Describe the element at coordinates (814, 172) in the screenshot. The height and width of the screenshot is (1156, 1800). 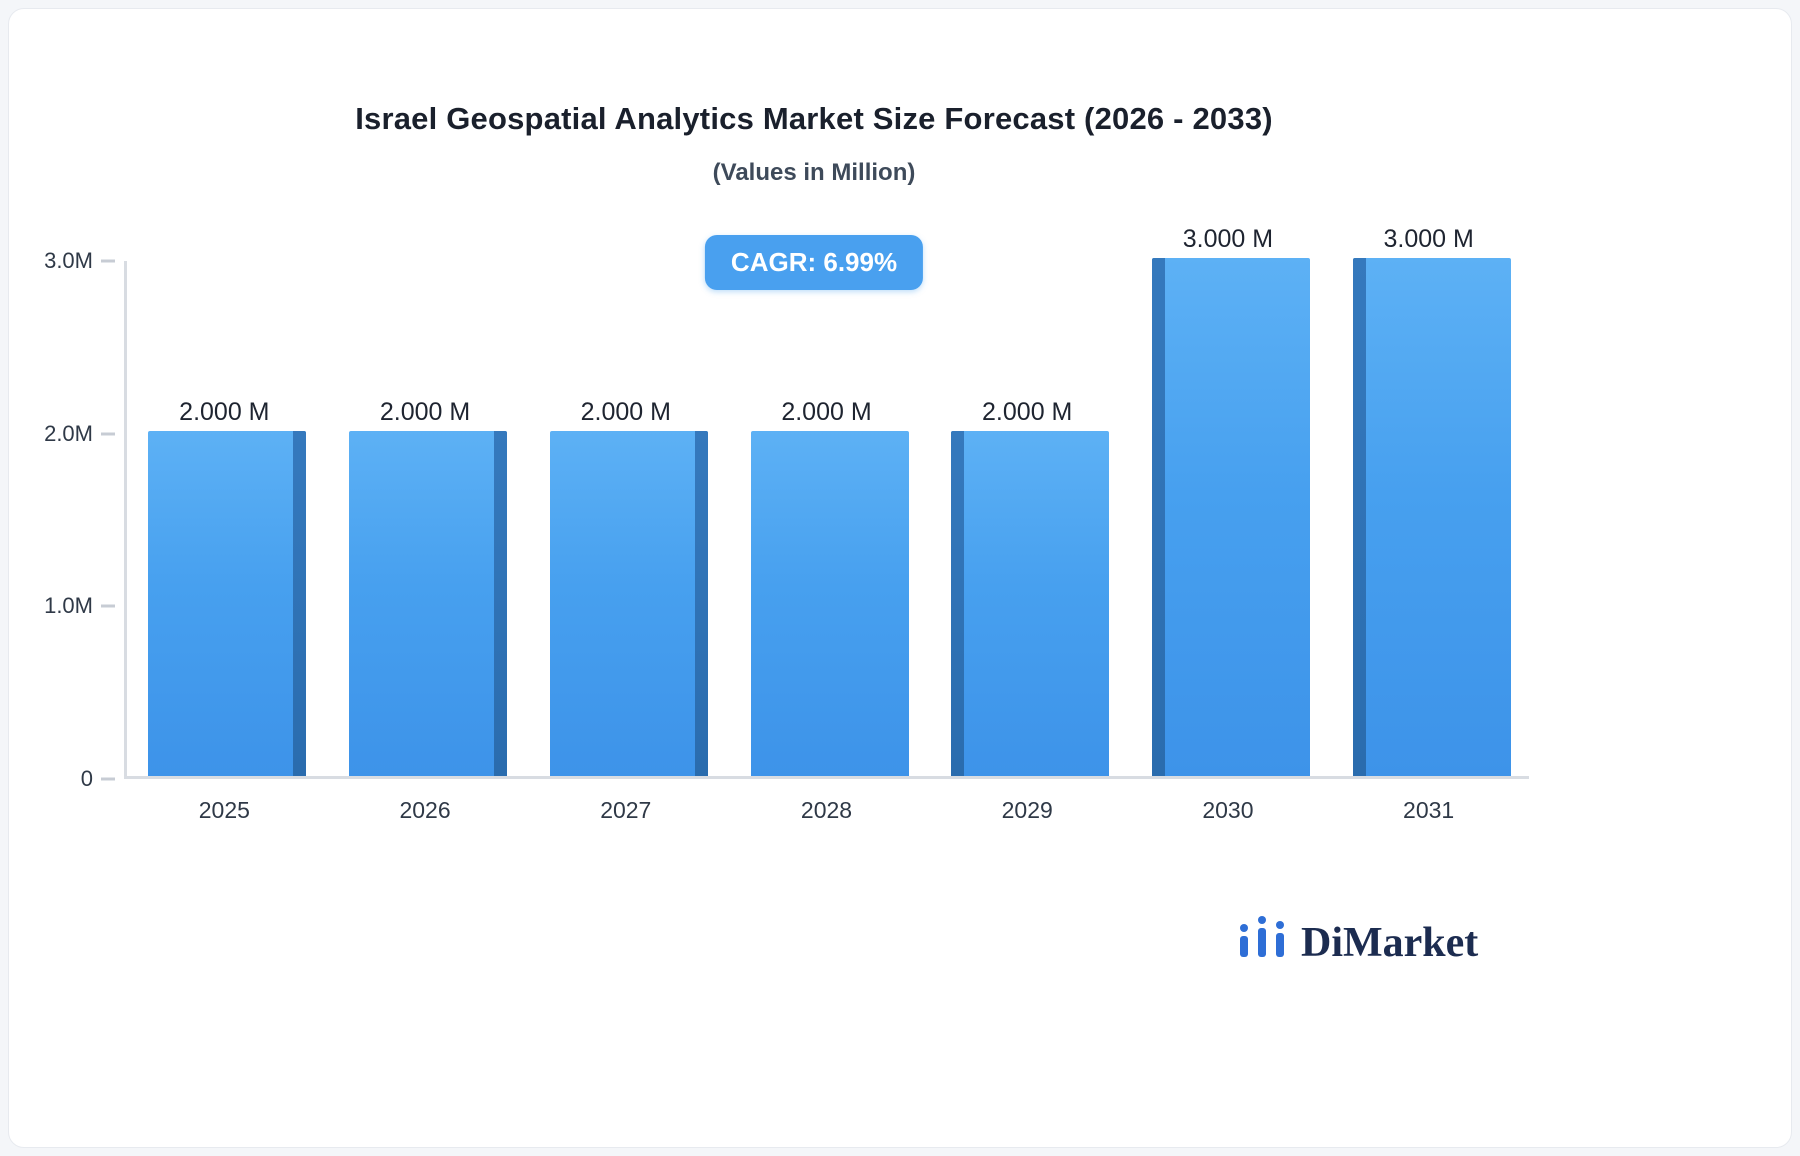
I see `chart-subtitle: (Values in Million)` at that location.